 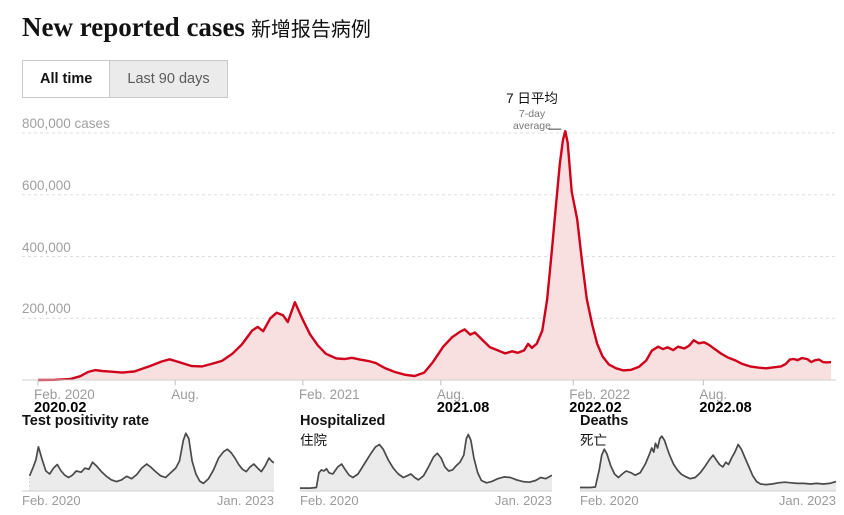 I want to click on thumbnail-title: Hospitalized, so click(x=343, y=421).